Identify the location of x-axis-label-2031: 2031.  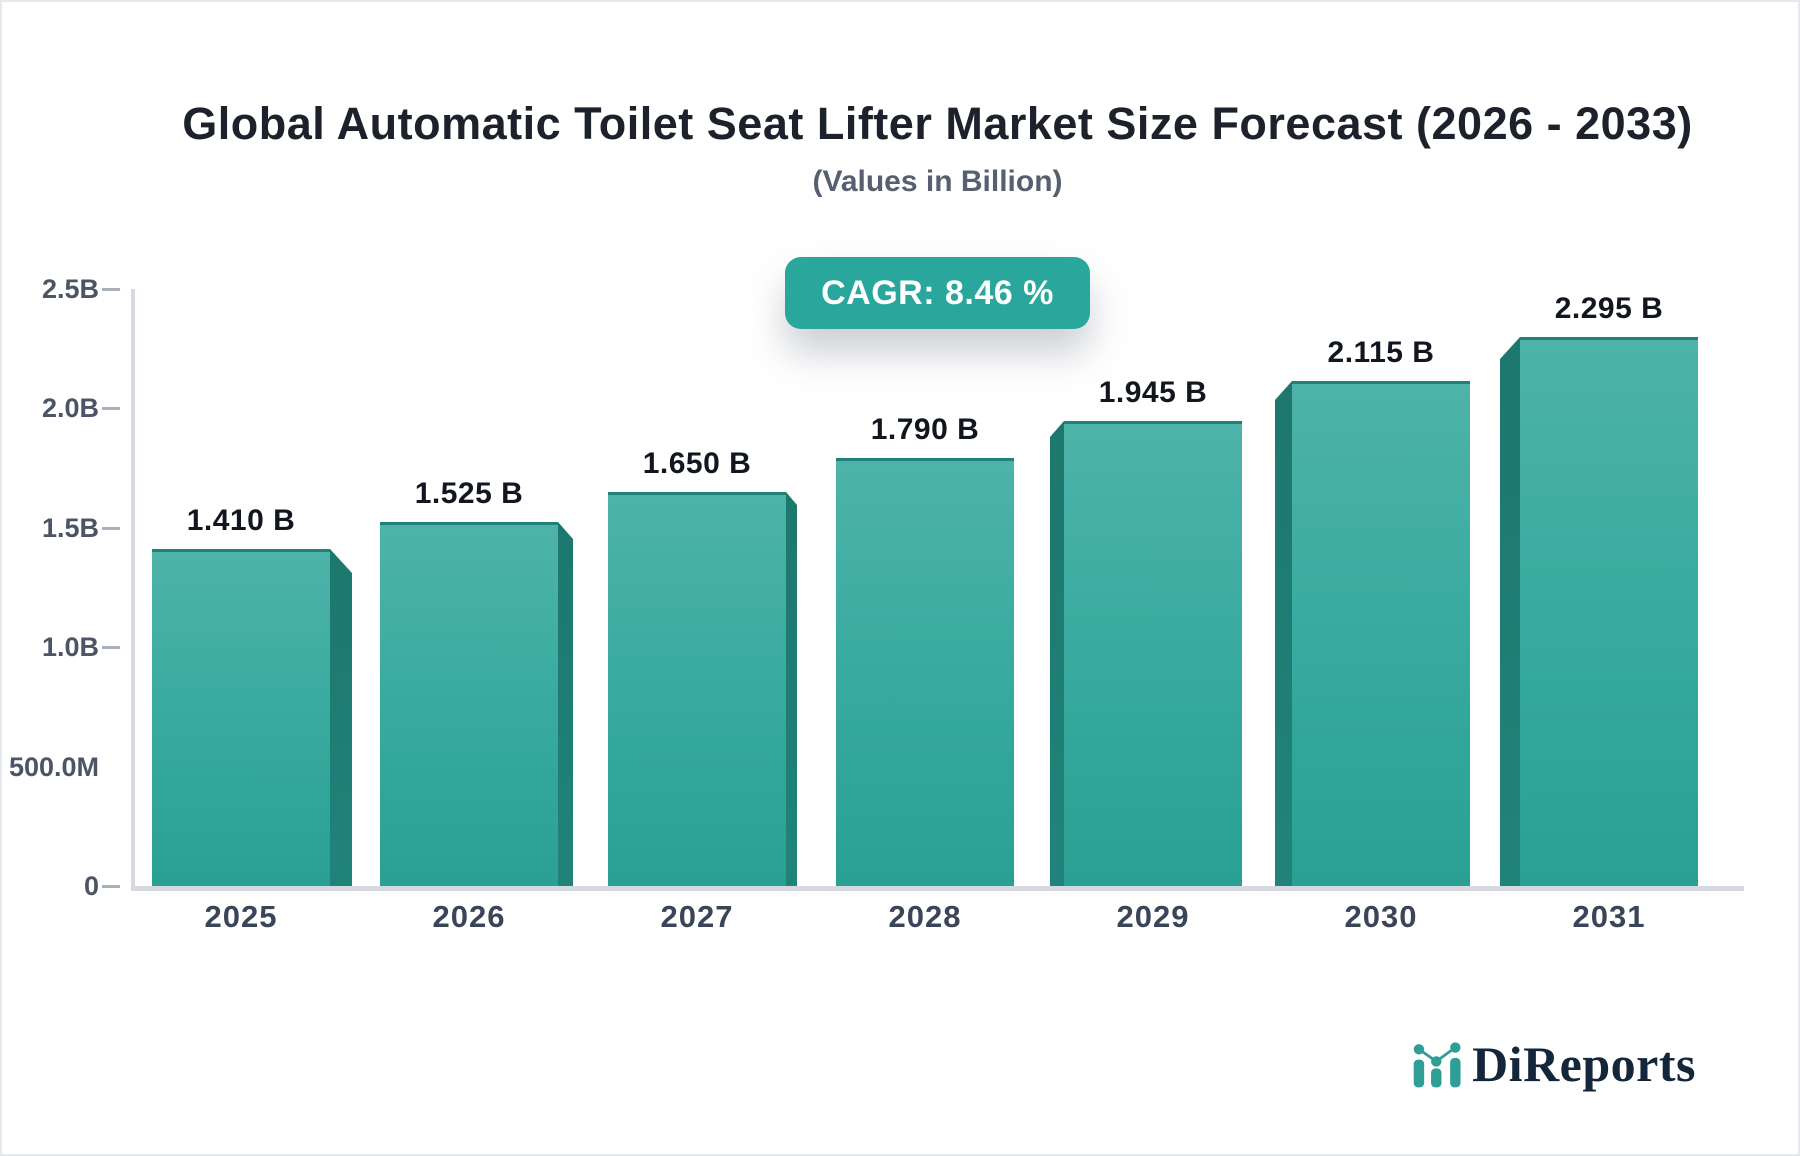
(1609, 916).